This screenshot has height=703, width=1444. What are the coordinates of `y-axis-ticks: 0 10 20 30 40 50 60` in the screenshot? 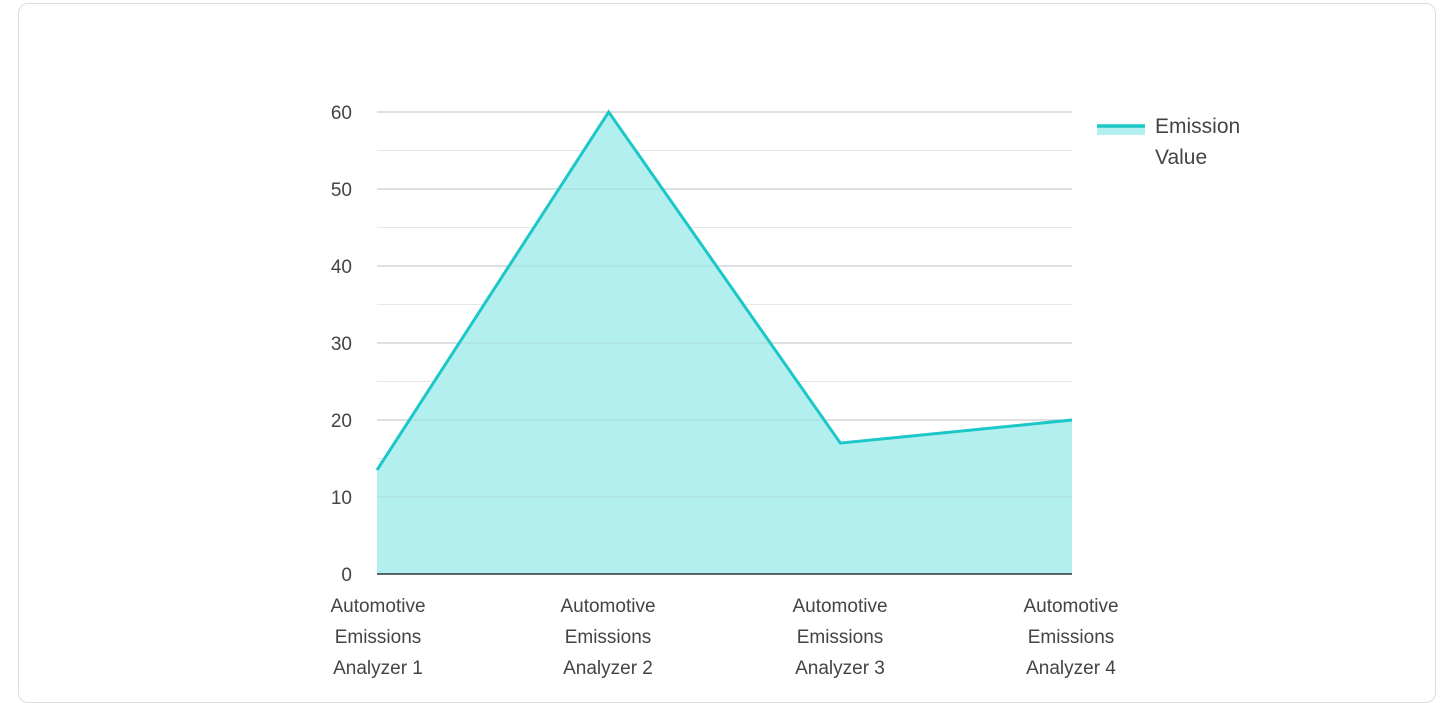 It's located at (341, 344).